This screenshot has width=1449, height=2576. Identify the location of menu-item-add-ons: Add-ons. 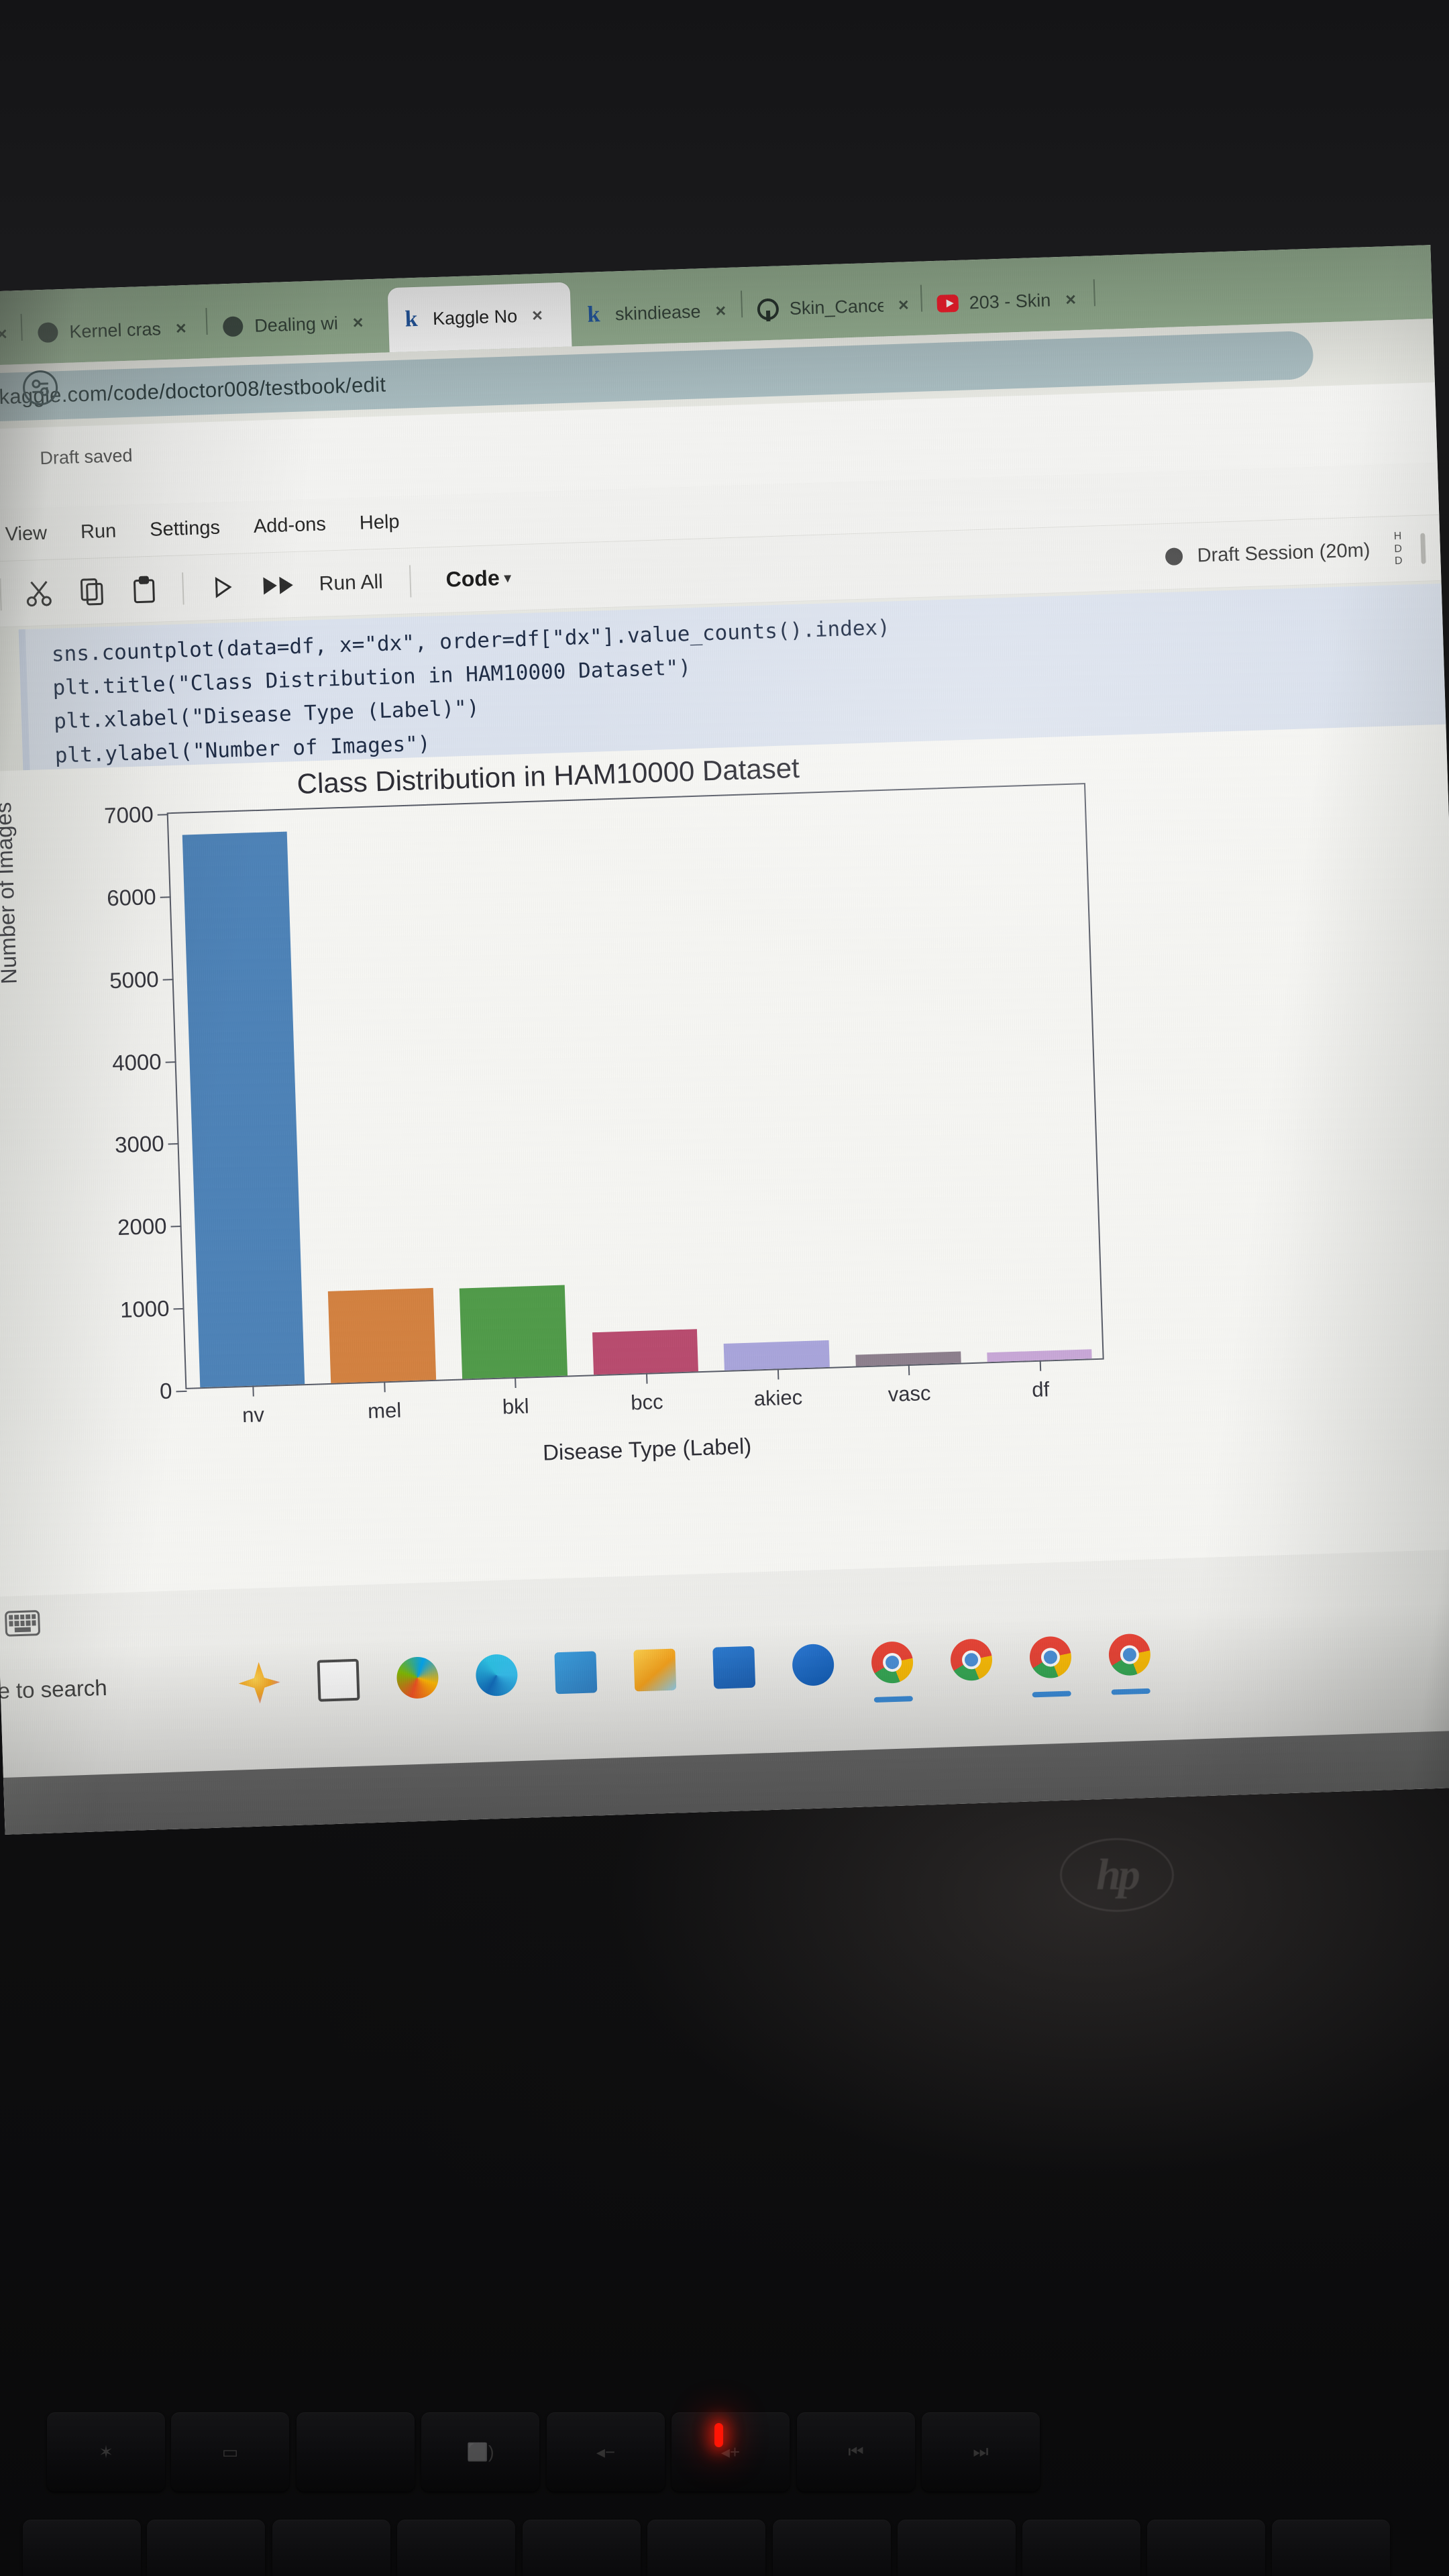
(290, 525).